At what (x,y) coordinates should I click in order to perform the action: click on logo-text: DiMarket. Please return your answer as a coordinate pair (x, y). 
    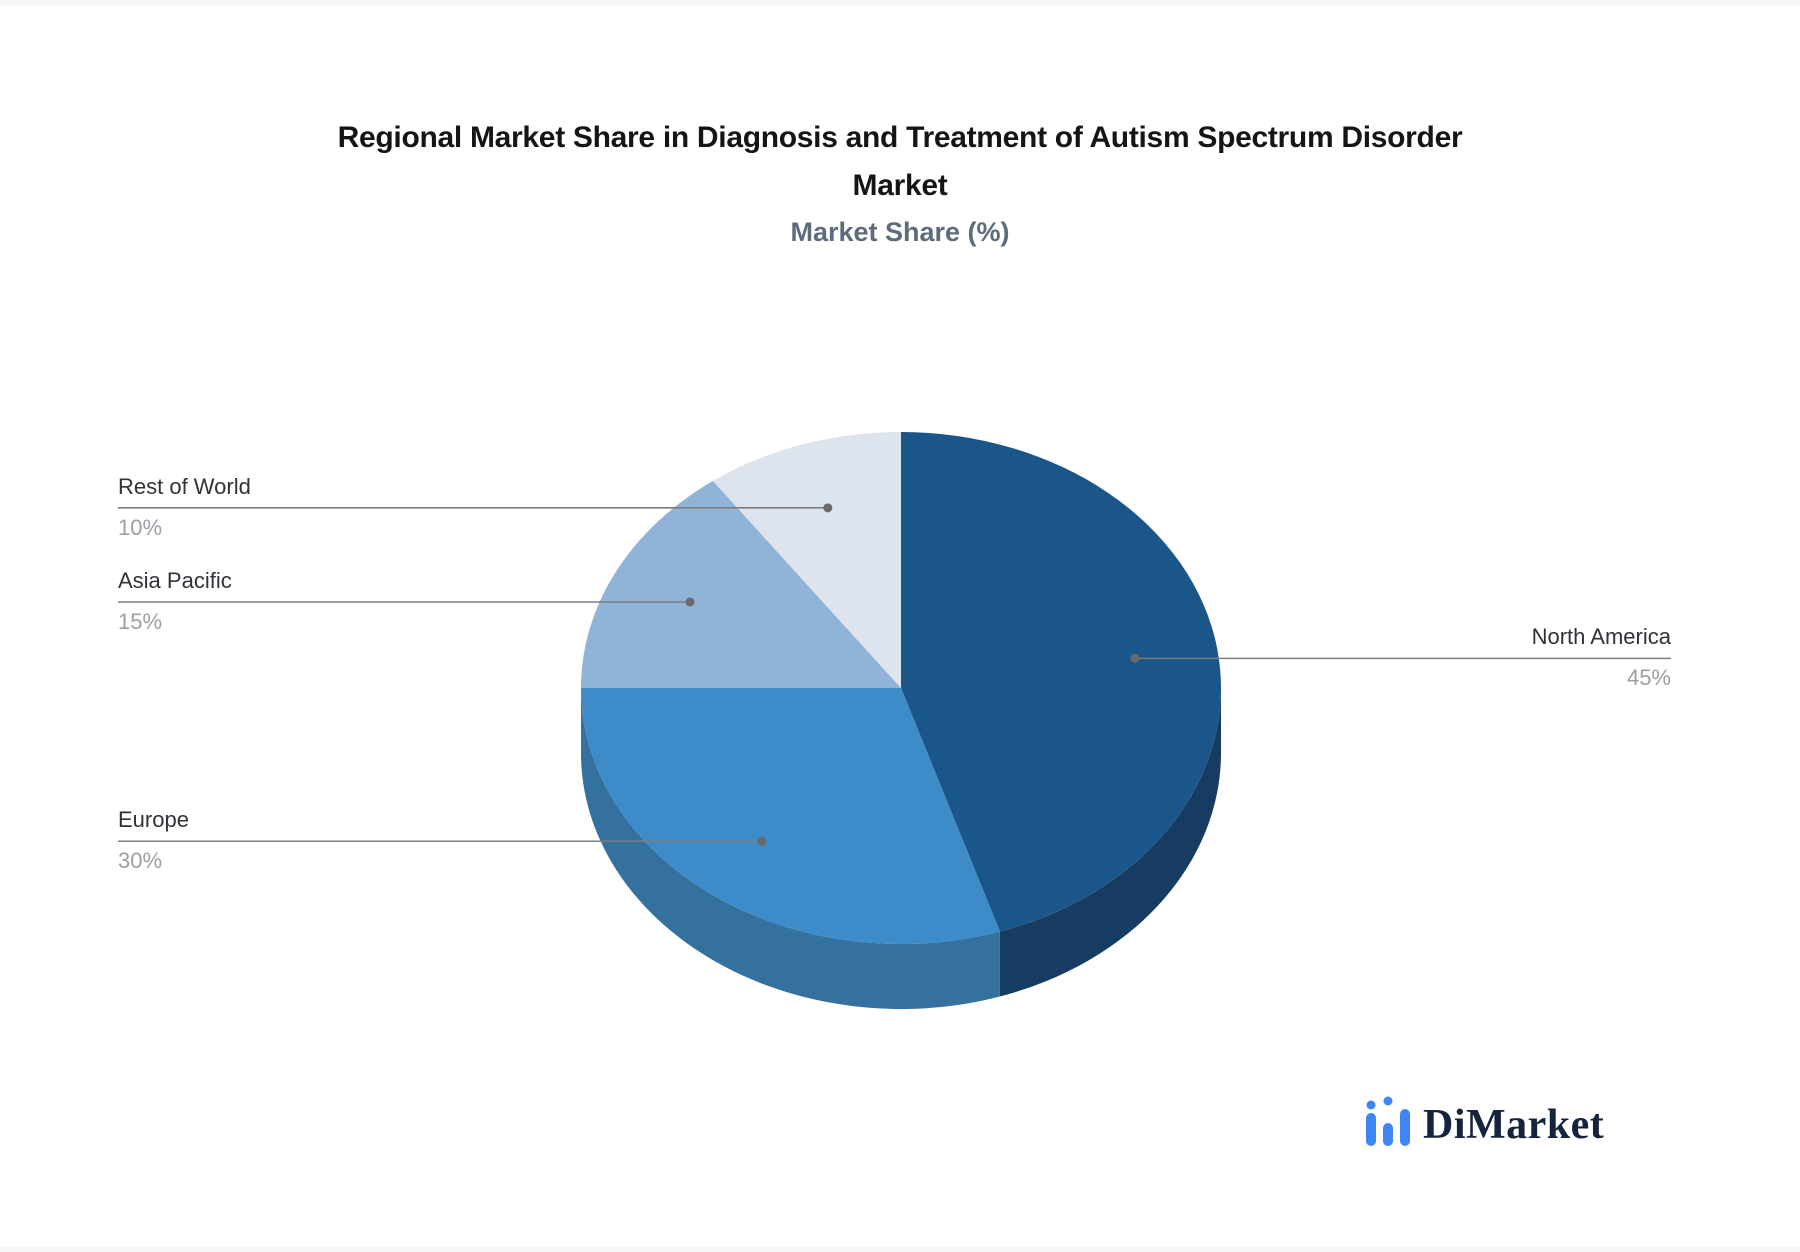
    Looking at the image, I should click on (1514, 1125).